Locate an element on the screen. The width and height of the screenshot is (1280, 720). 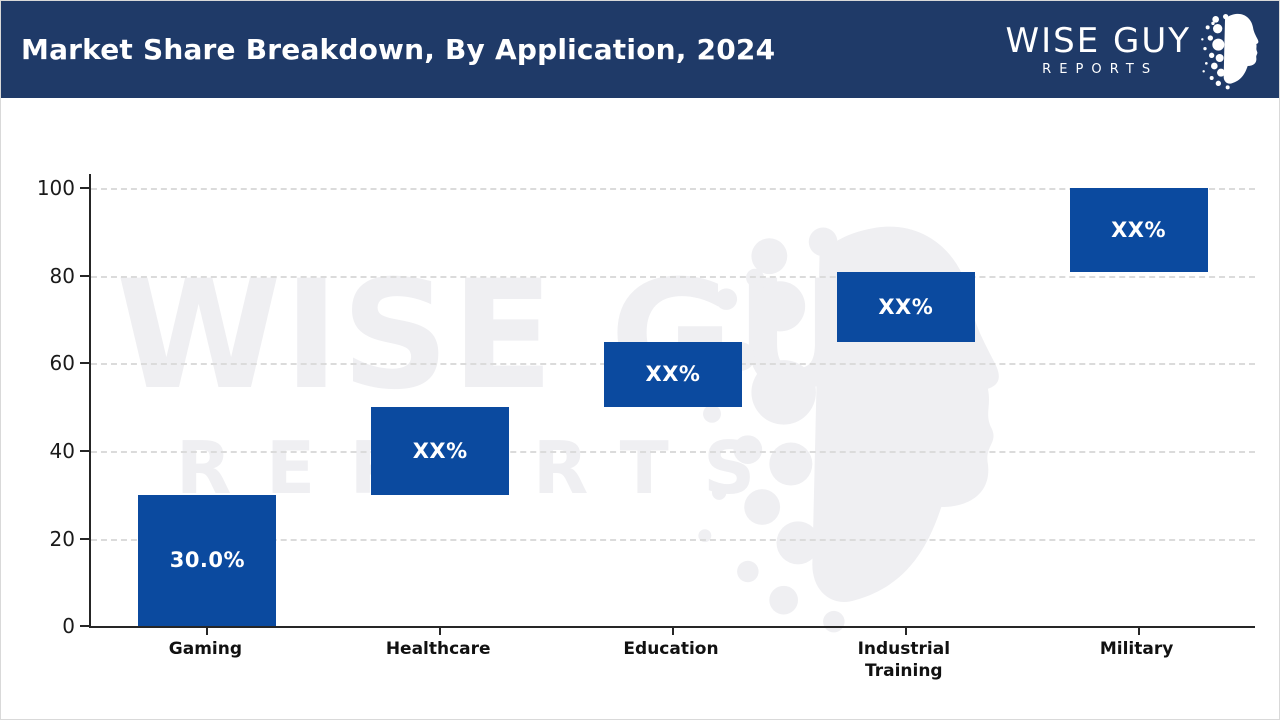
x-category-label: Military is located at coordinates (1136, 649).